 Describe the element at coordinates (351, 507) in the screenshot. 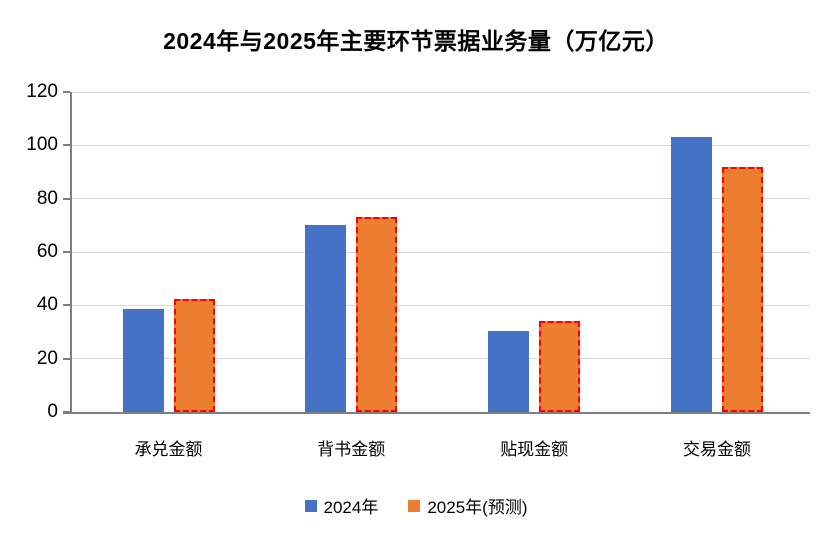

I see `legend-label-1: 2024年` at that location.